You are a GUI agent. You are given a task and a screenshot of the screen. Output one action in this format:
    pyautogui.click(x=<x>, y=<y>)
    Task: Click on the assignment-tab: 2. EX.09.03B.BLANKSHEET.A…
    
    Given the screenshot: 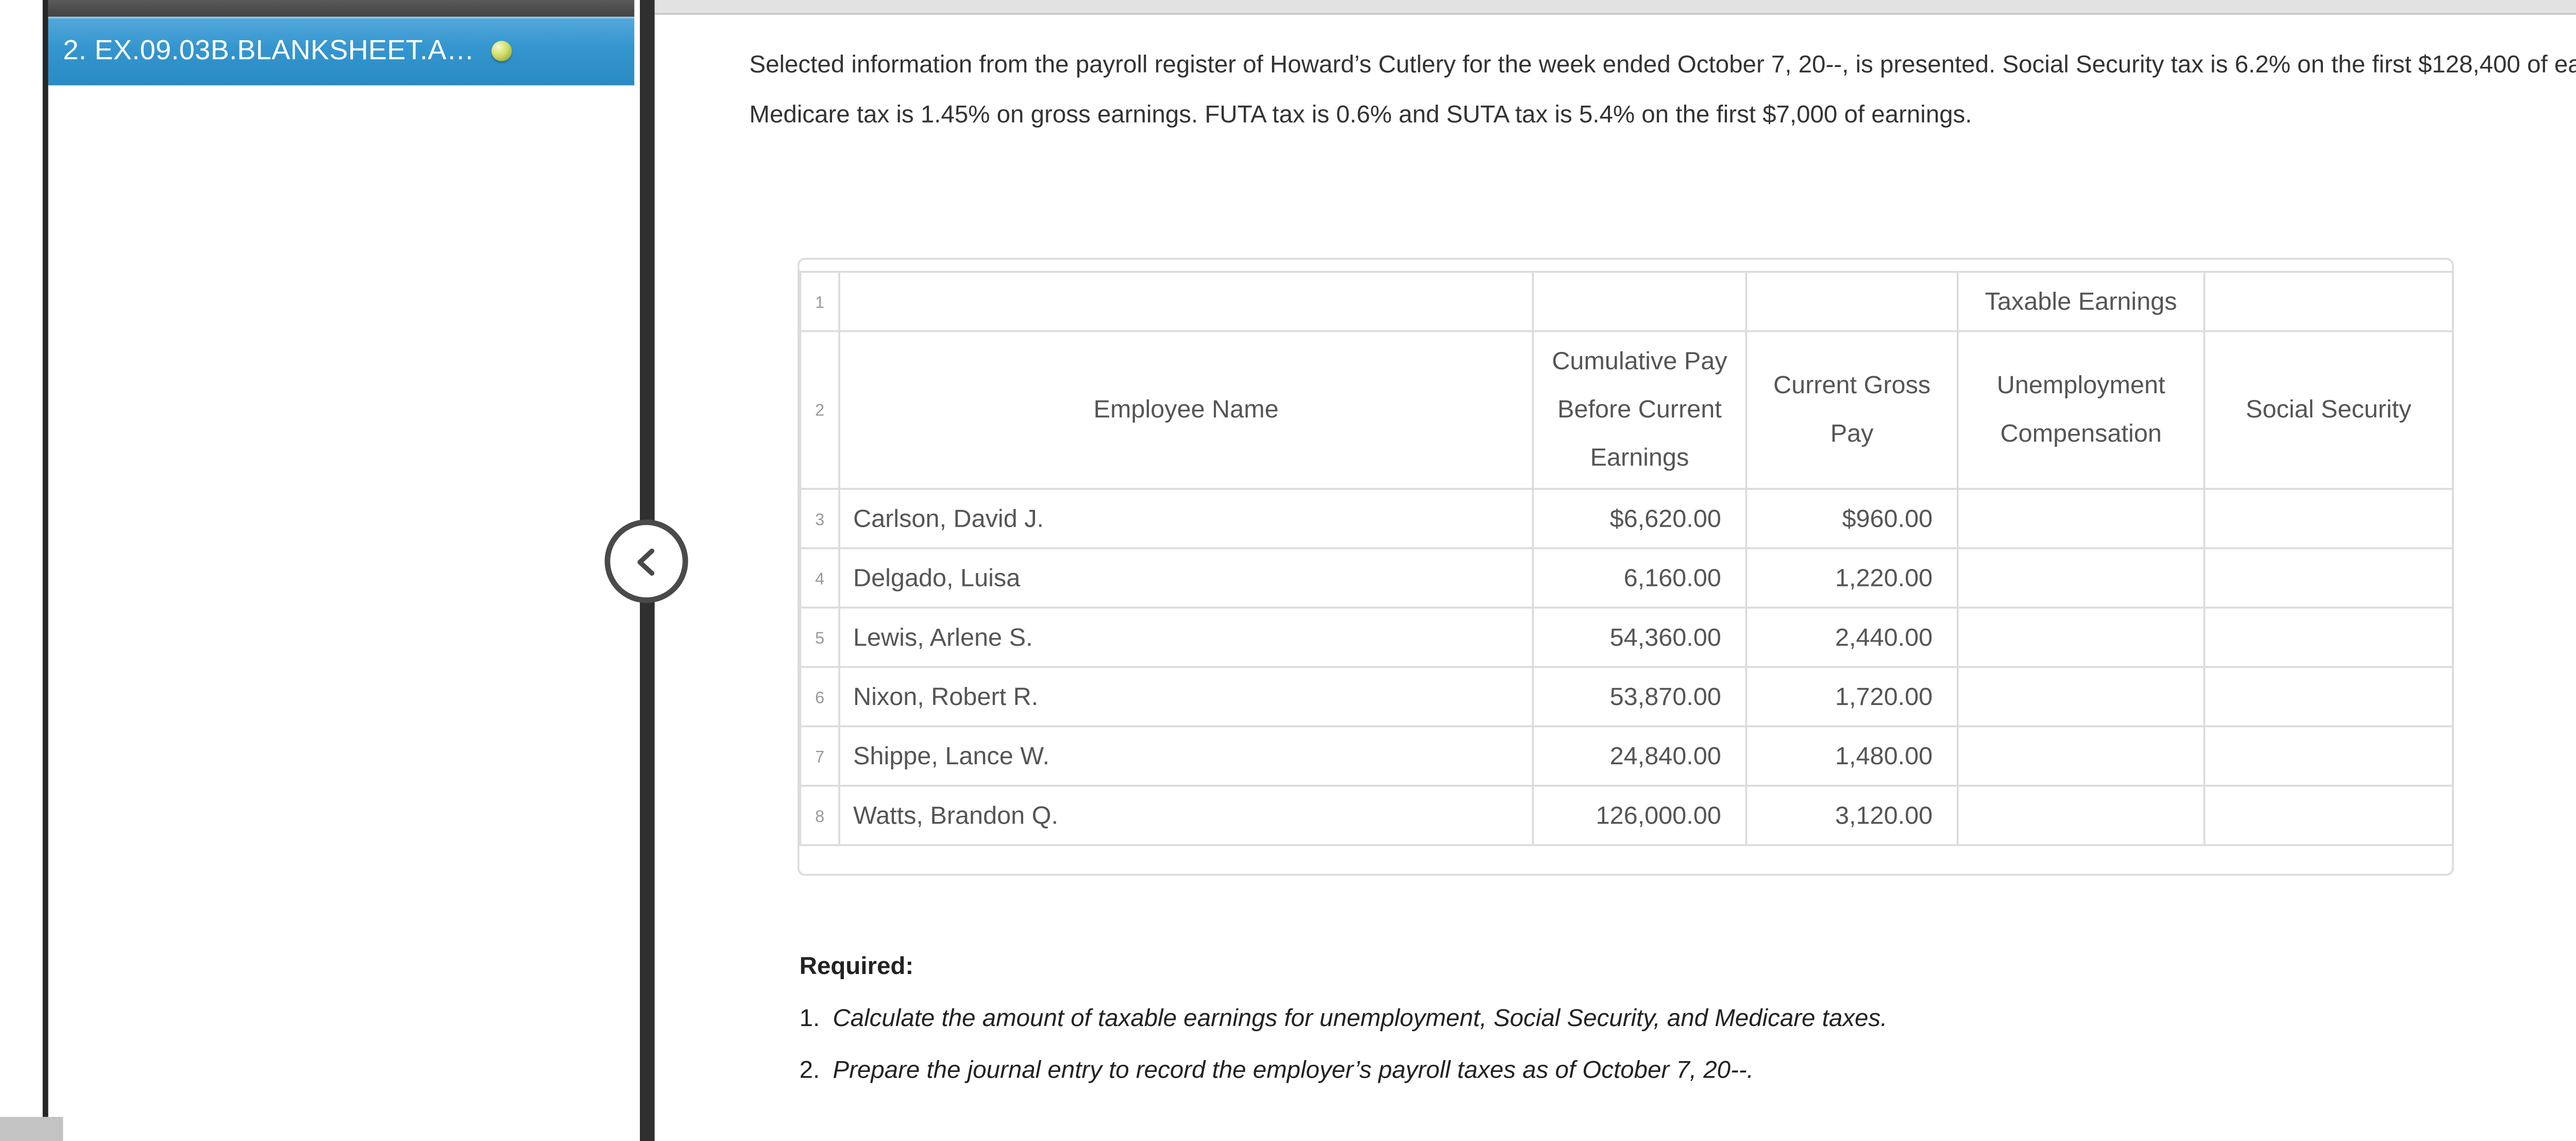 What is the action you would take?
    pyautogui.click(x=341, y=51)
    